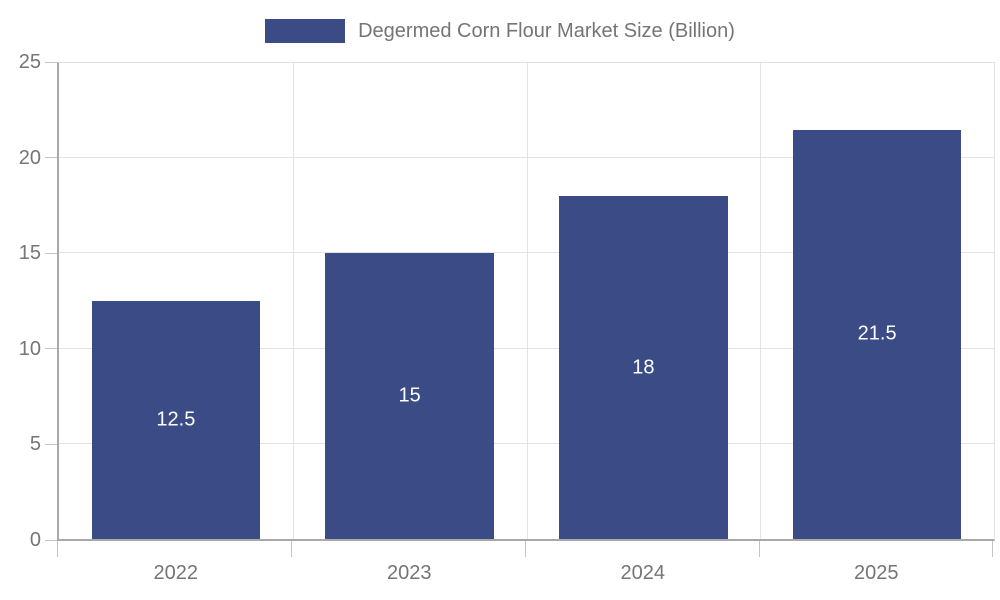 The height and width of the screenshot is (600, 1000). I want to click on bar-value-label: 18, so click(643, 367).